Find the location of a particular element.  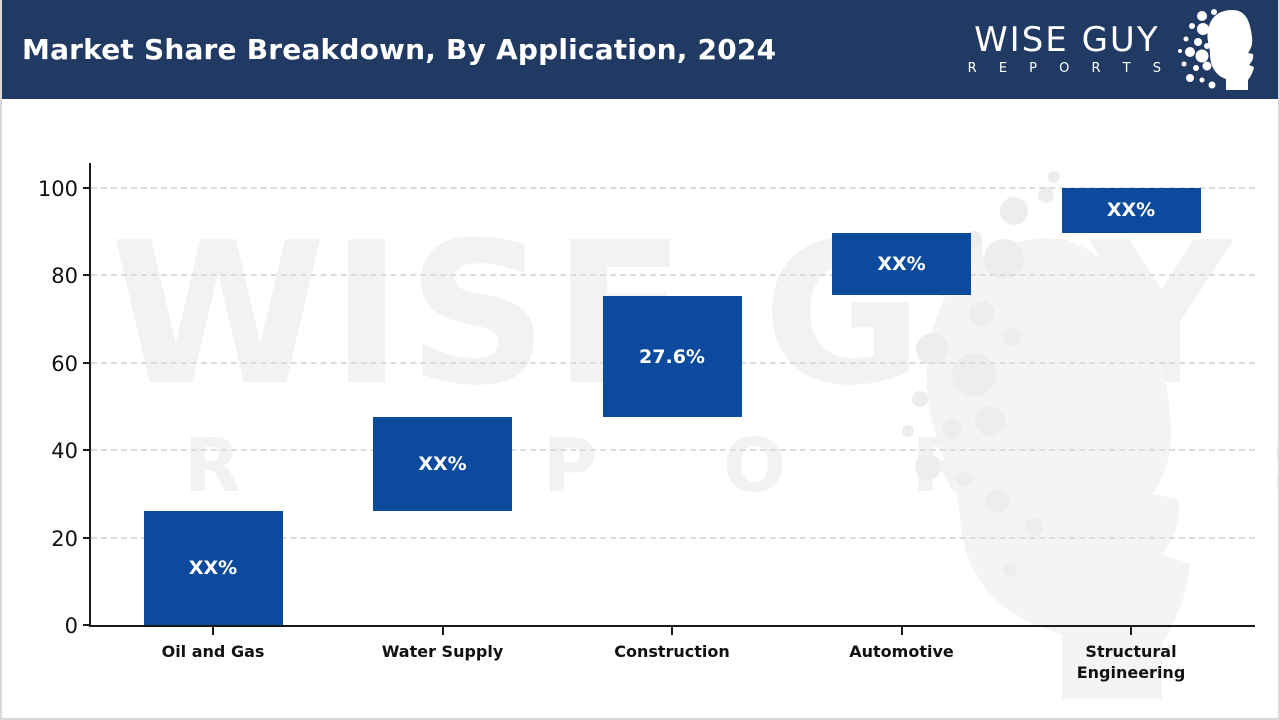

x-category-label: Structural Engineering is located at coordinates (1131, 662).